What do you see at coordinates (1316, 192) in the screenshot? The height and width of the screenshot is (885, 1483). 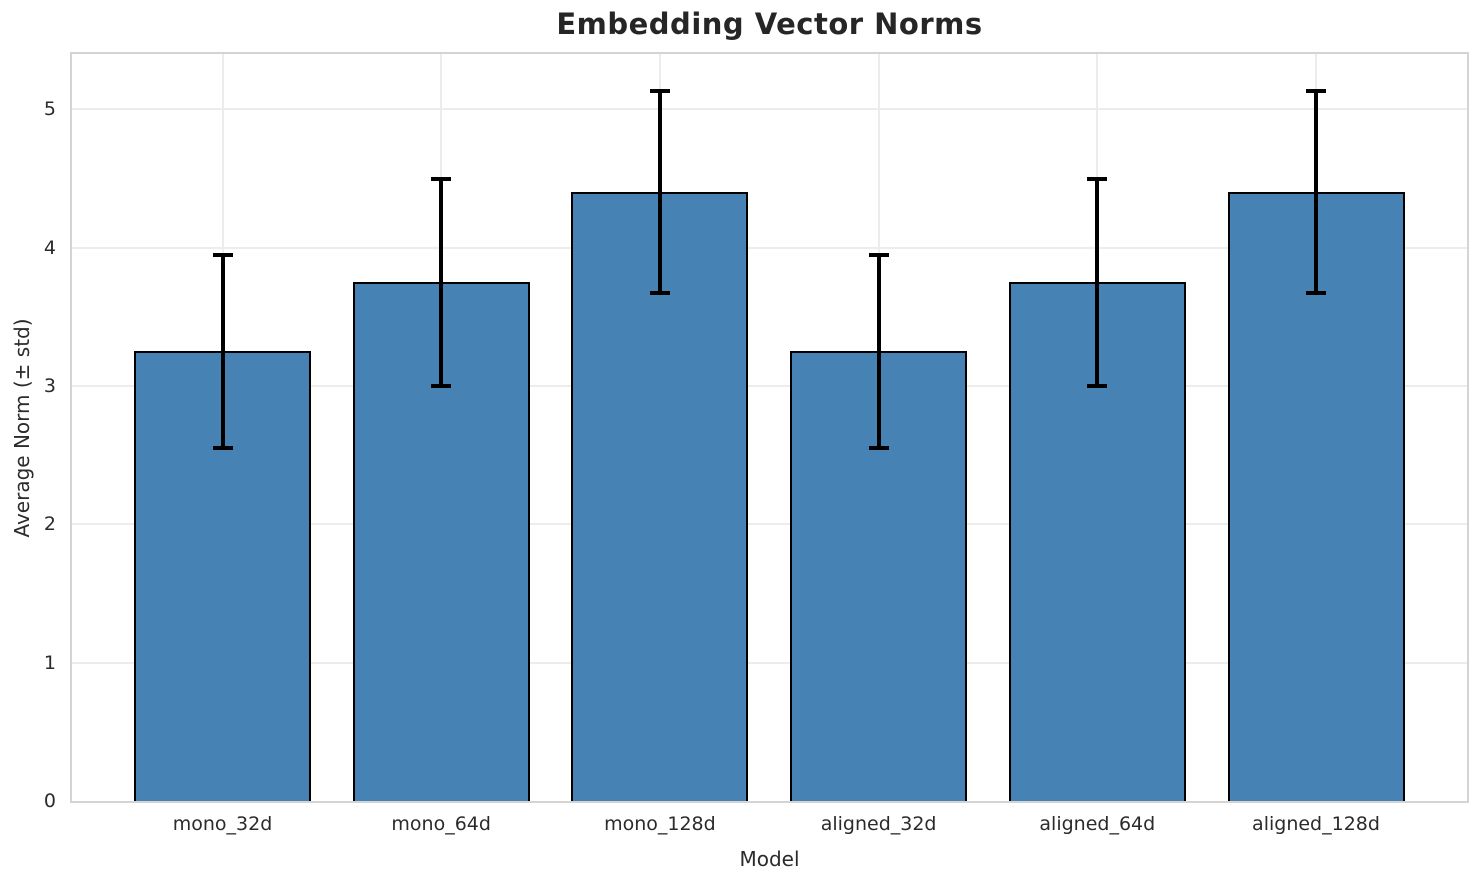 I see `error-bar-aligned_128d` at bounding box center [1316, 192].